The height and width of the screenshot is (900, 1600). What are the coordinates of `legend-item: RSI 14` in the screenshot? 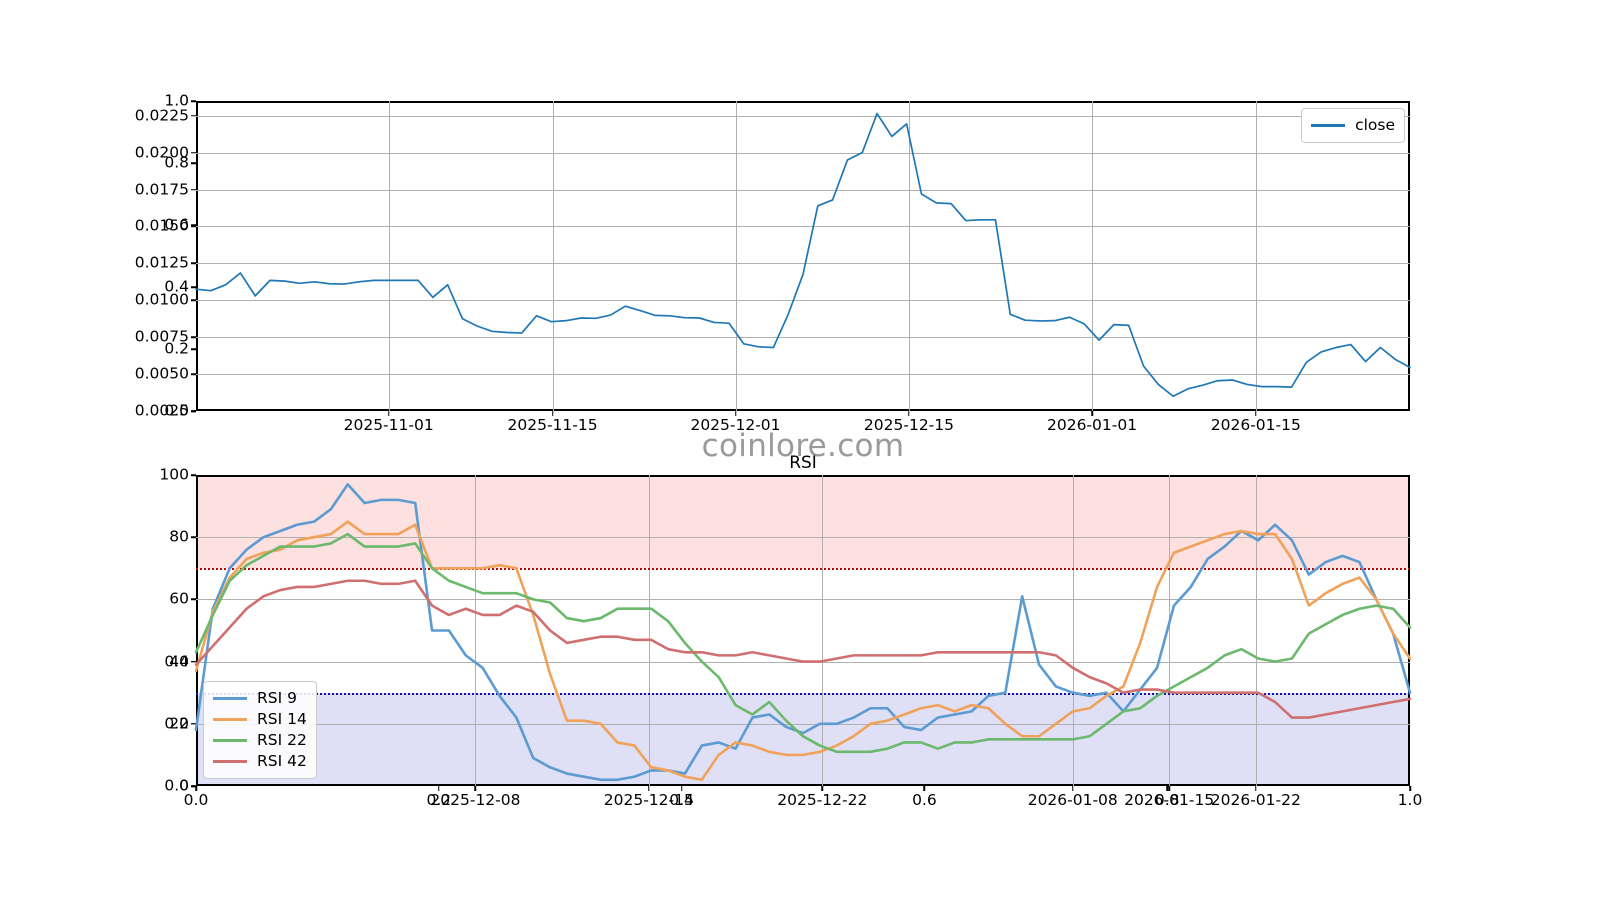 It's located at (260, 719).